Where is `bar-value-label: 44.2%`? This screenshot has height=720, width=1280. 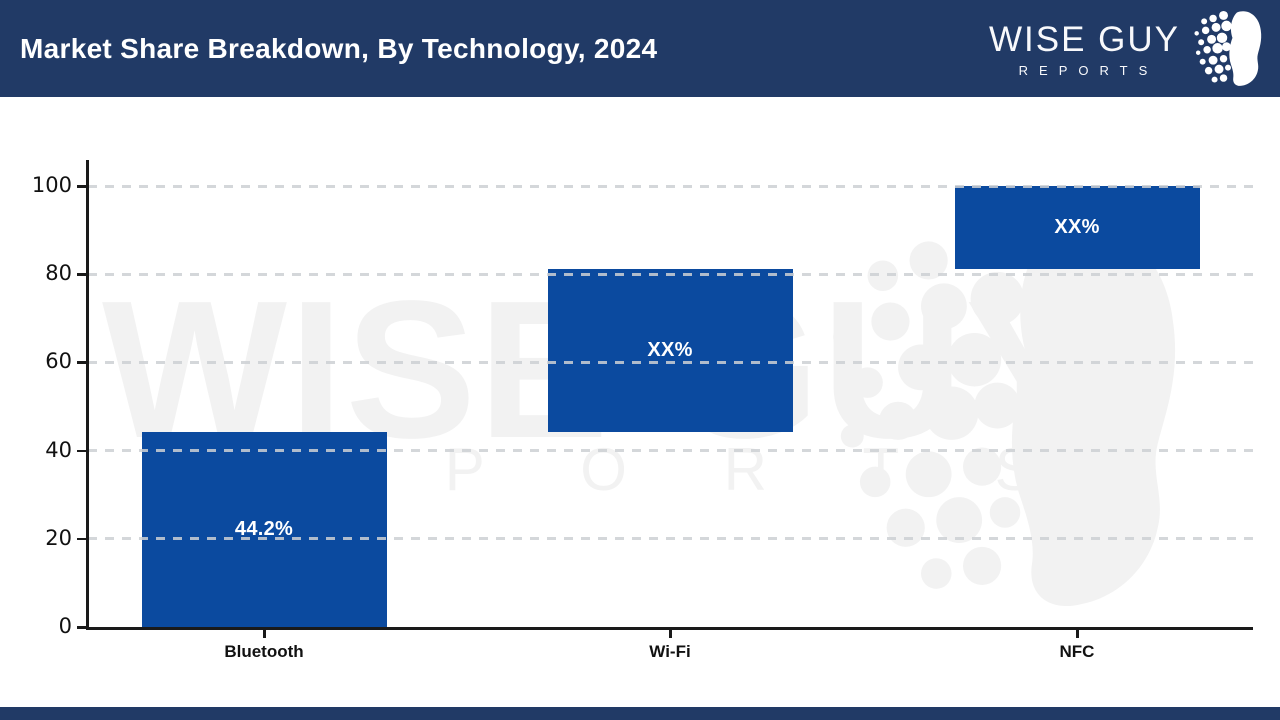
bar-value-label: 44.2% is located at coordinates (264, 529).